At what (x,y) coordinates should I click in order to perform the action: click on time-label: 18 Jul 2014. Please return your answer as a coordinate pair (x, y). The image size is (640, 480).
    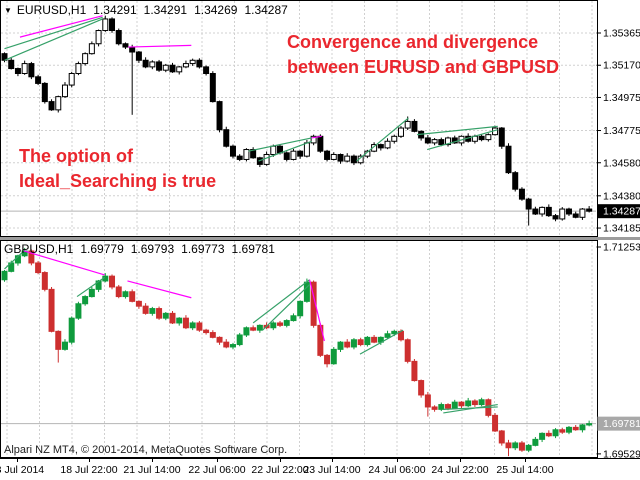
    Looking at the image, I should click on (22, 470).